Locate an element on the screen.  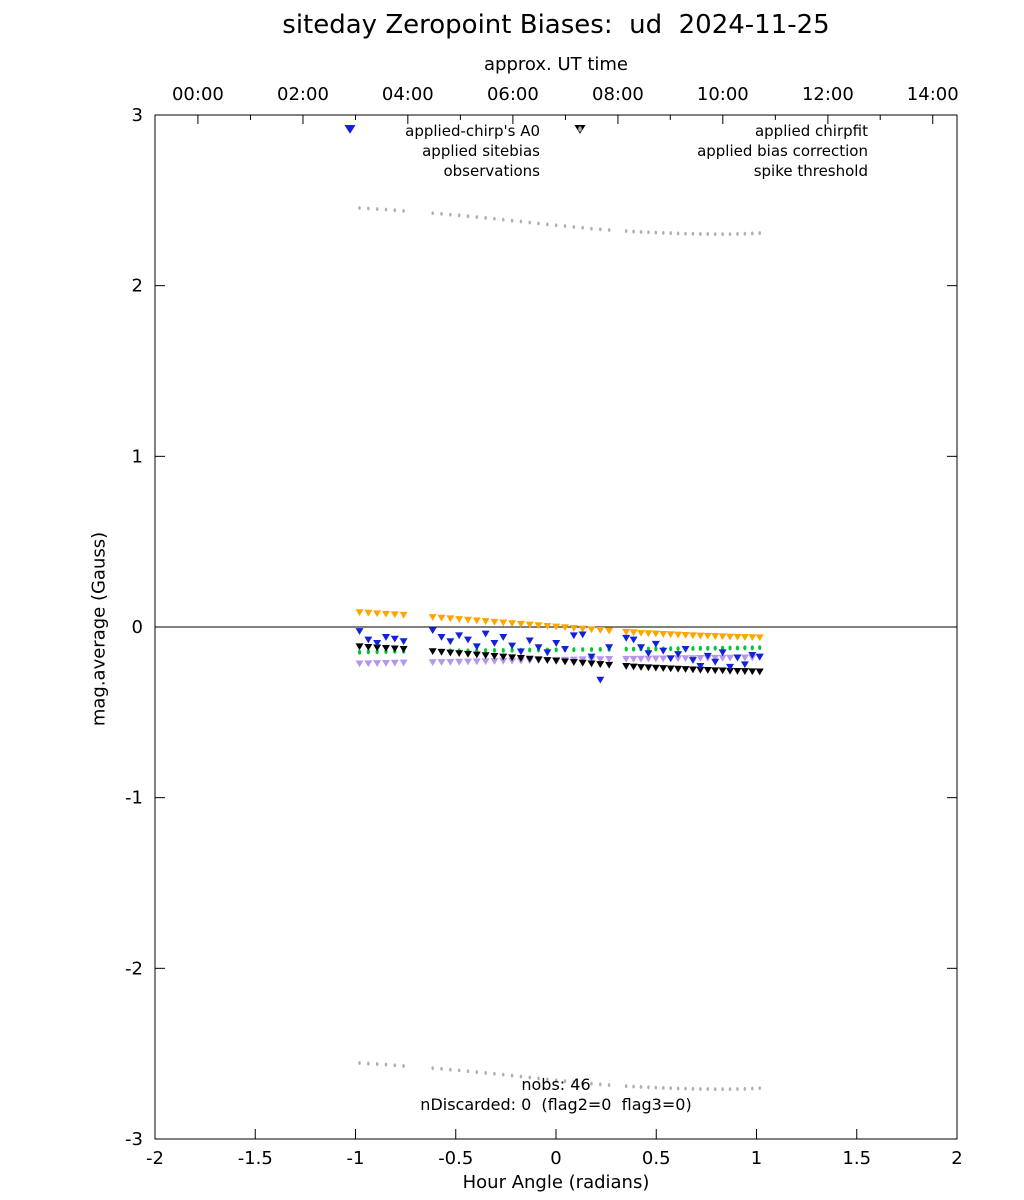
y-tick-label: -3 is located at coordinates (134, 1139).